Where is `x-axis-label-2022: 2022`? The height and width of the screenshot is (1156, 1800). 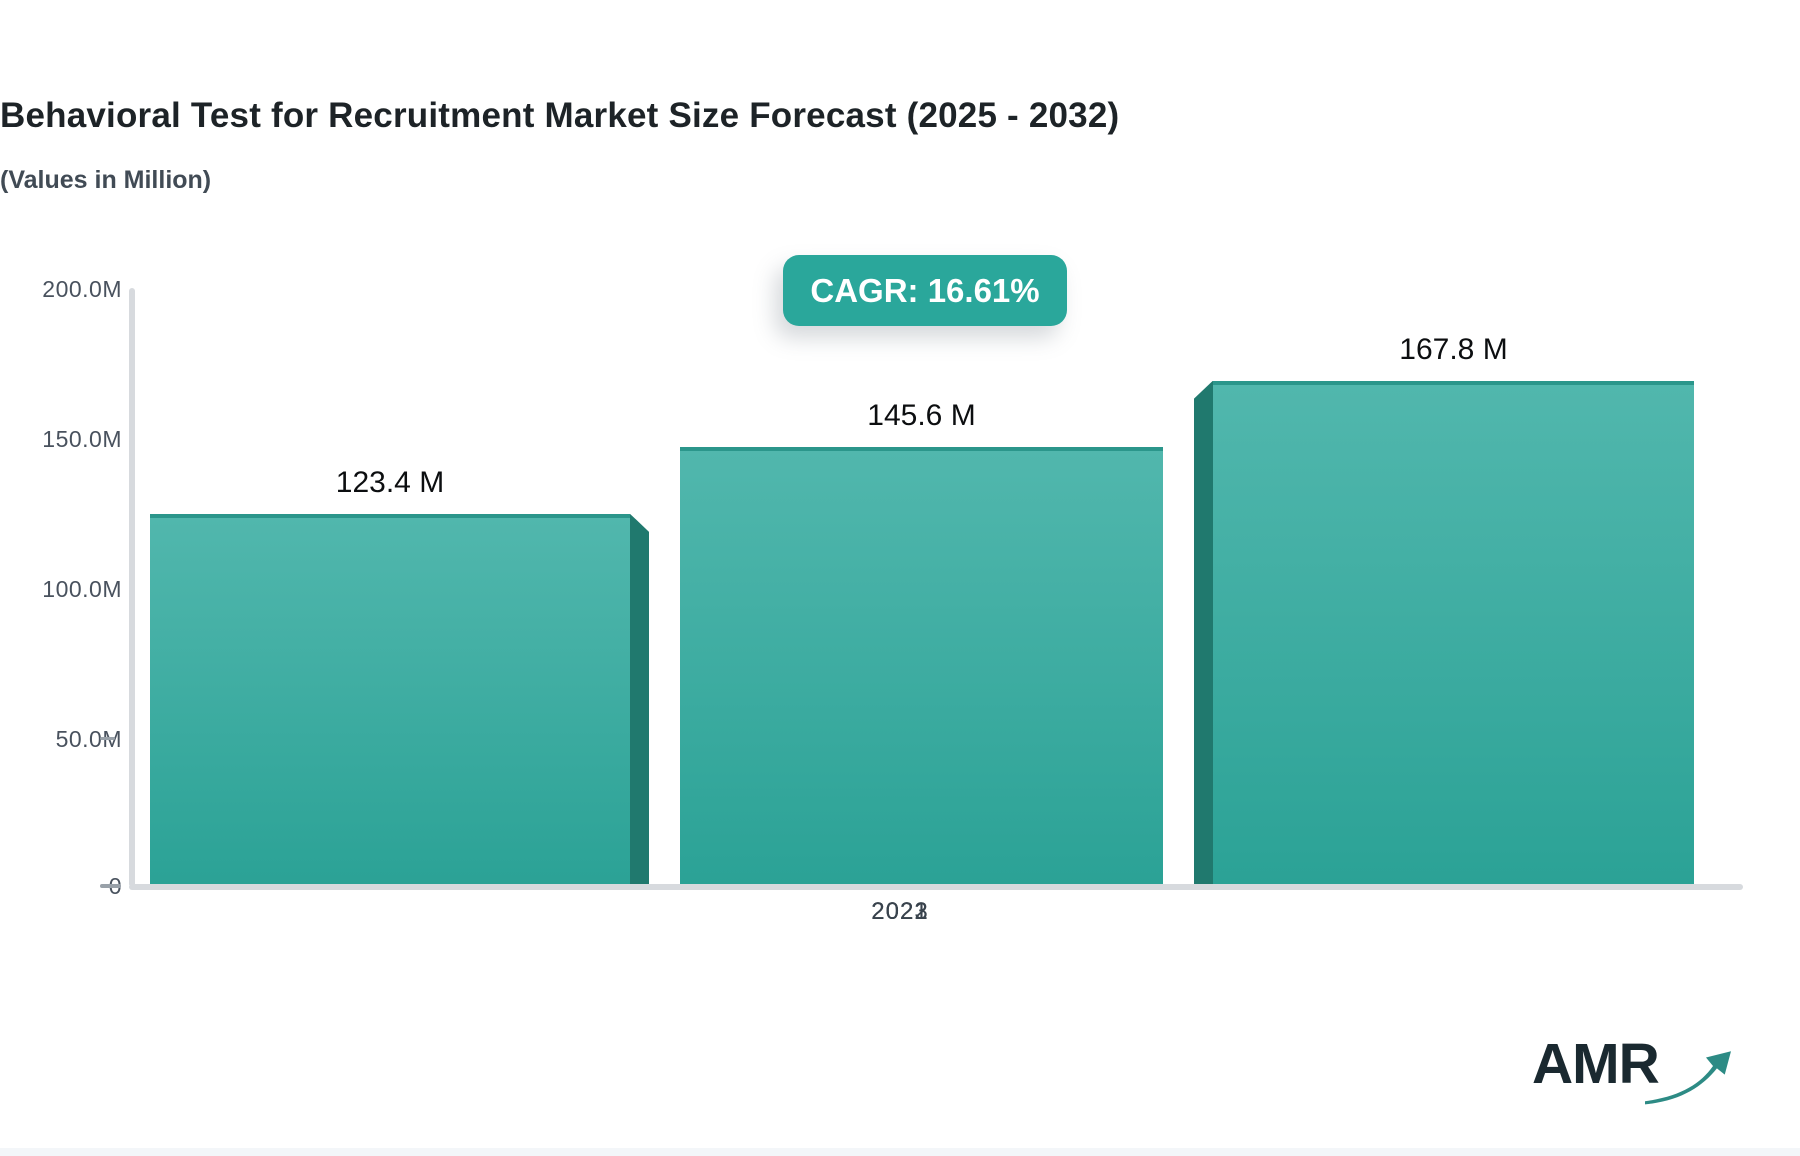 x-axis-label-2022: 2022 is located at coordinates (900, 911).